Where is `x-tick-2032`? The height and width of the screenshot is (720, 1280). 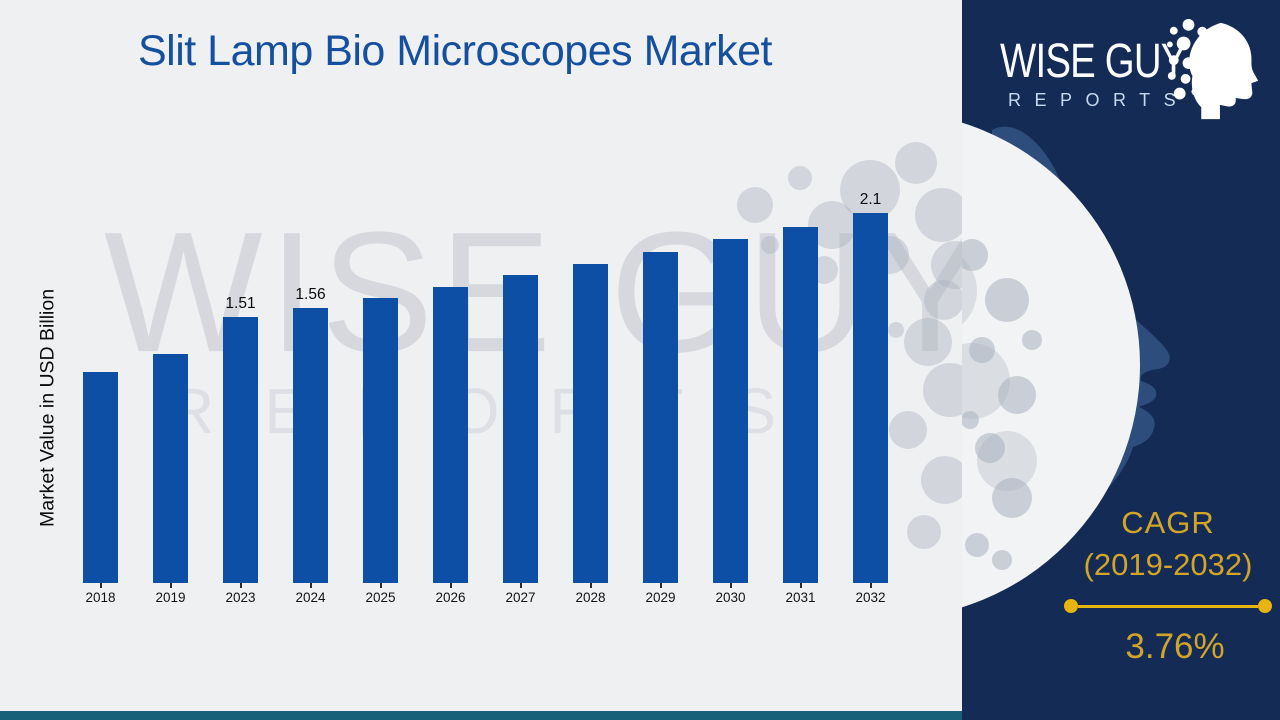 x-tick-2032 is located at coordinates (870, 585).